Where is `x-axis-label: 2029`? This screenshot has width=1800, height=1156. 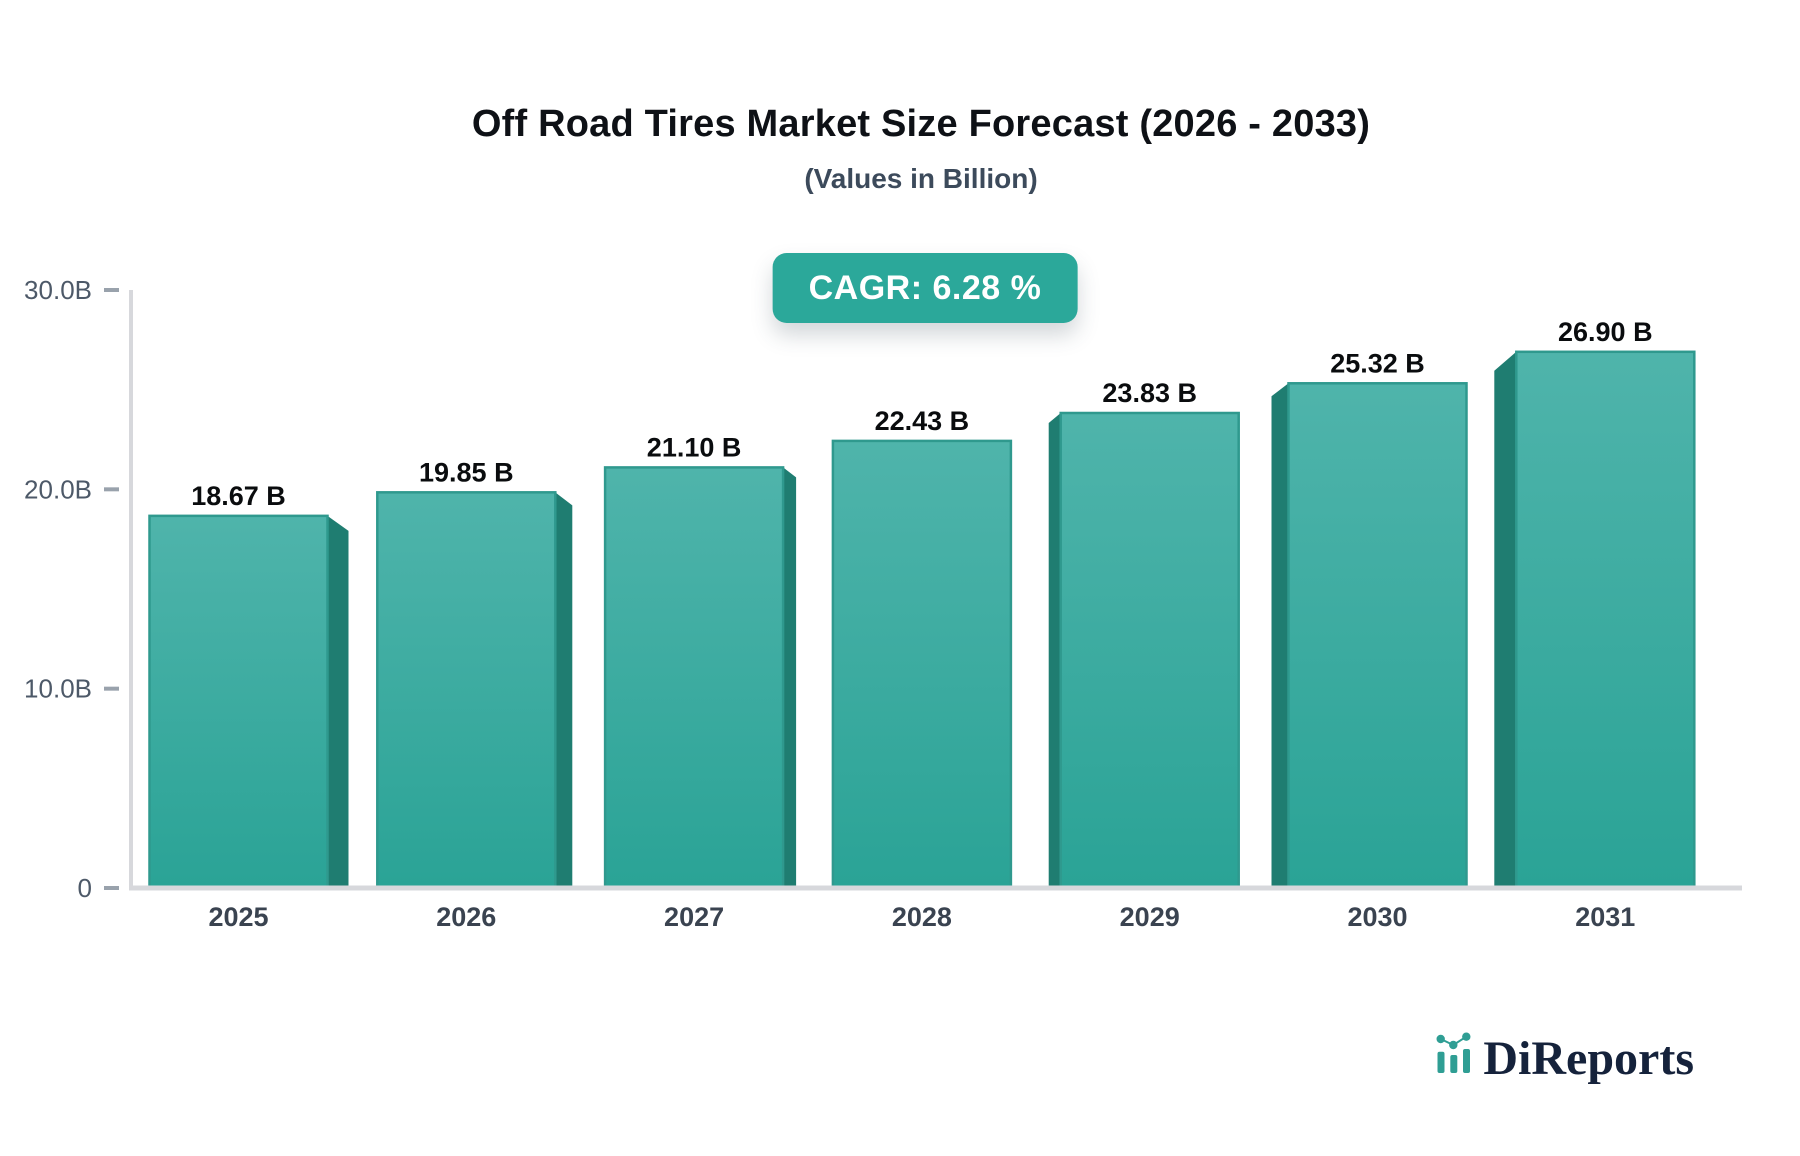
x-axis-label: 2029 is located at coordinates (1150, 917).